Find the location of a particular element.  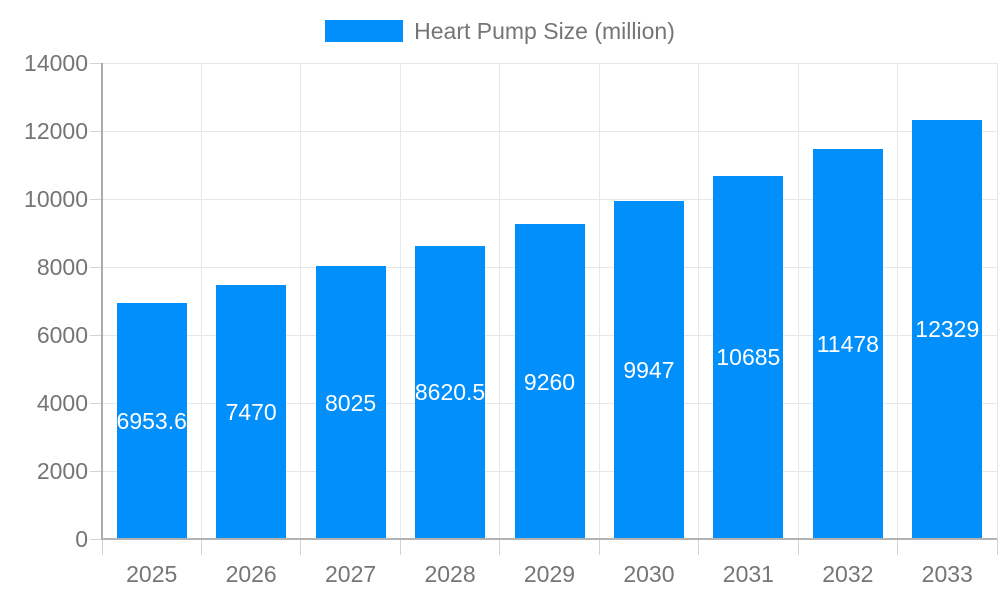

bar-2028 is located at coordinates (450, 391).